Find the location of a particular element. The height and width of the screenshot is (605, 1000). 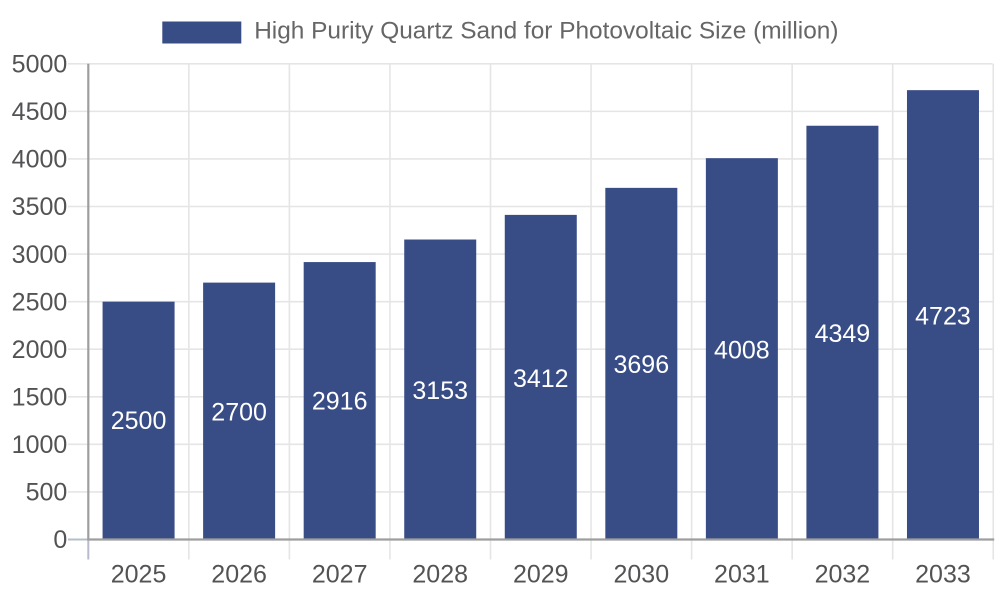

svg-text: 3000 is located at coordinates (40, 255).